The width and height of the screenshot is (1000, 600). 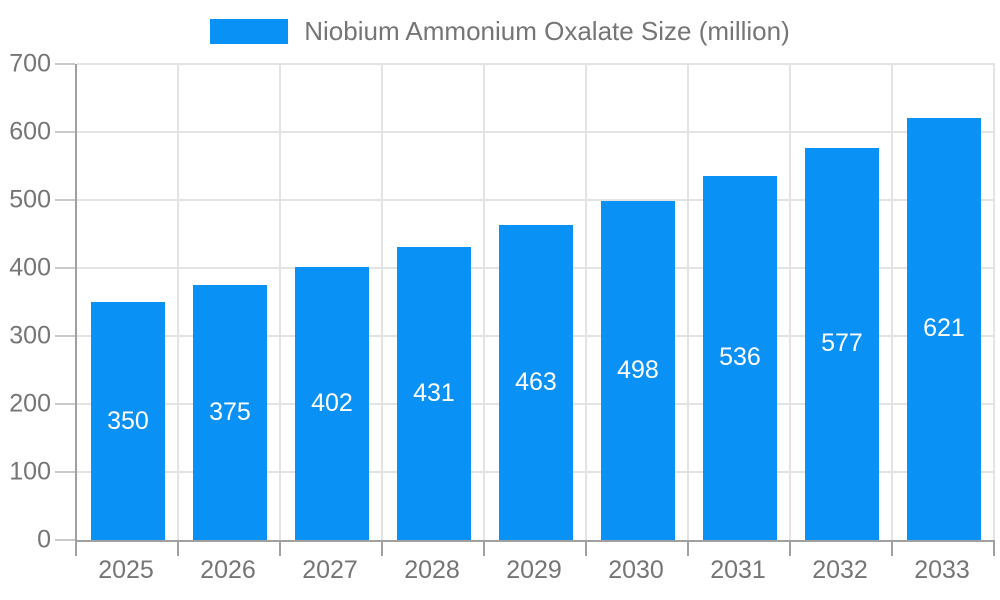 I want to click on legend-label: Niobium Ammonium Oxalate Size (million), so click(x=547, y=31).